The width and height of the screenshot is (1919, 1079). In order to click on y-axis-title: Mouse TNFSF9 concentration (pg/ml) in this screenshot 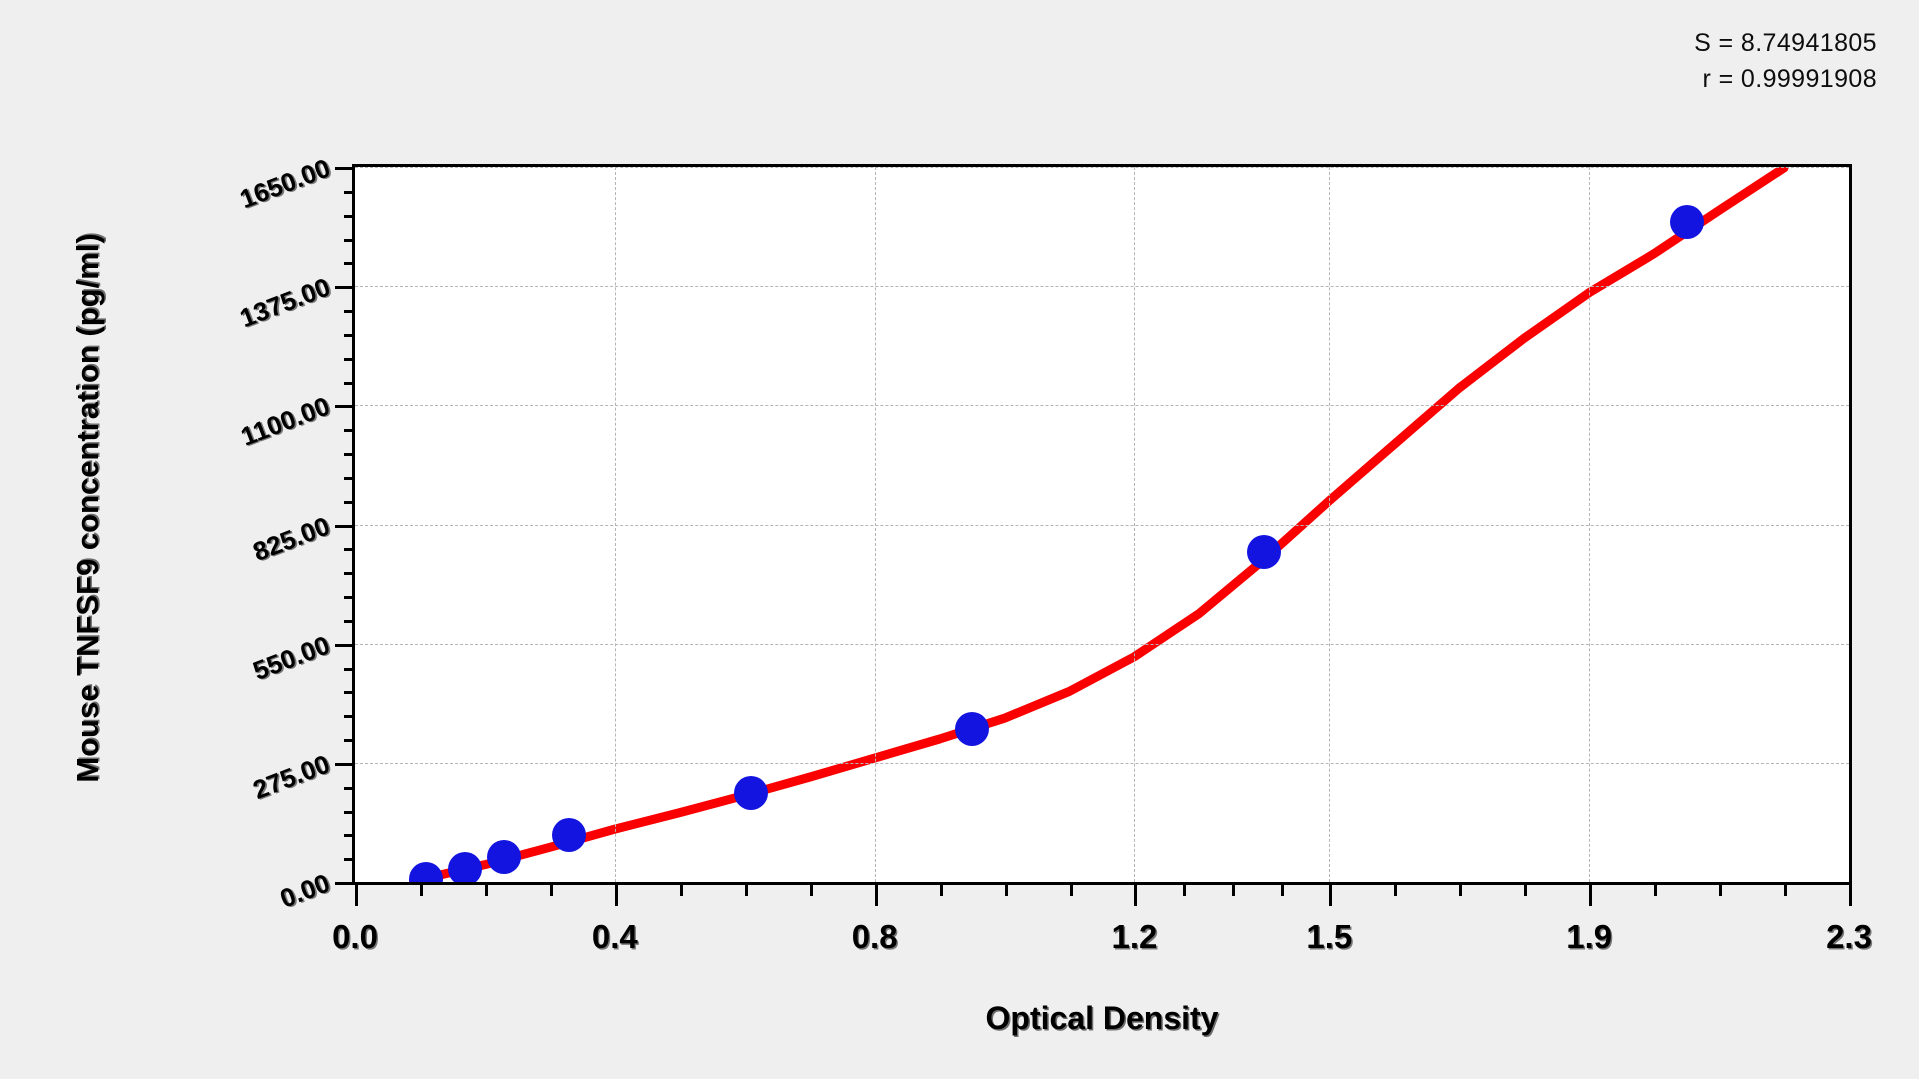, I will do `click(87, 508)`.